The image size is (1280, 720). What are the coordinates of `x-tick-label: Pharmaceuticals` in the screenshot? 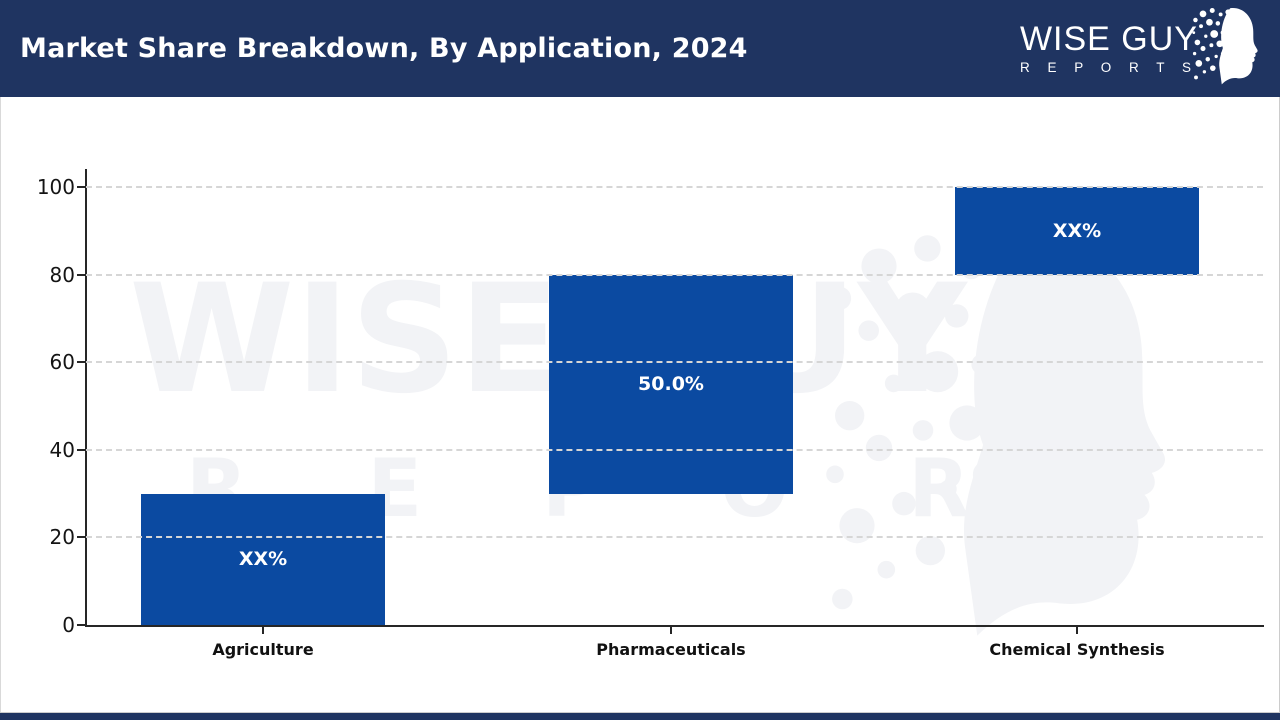 It's located at (671, 649).